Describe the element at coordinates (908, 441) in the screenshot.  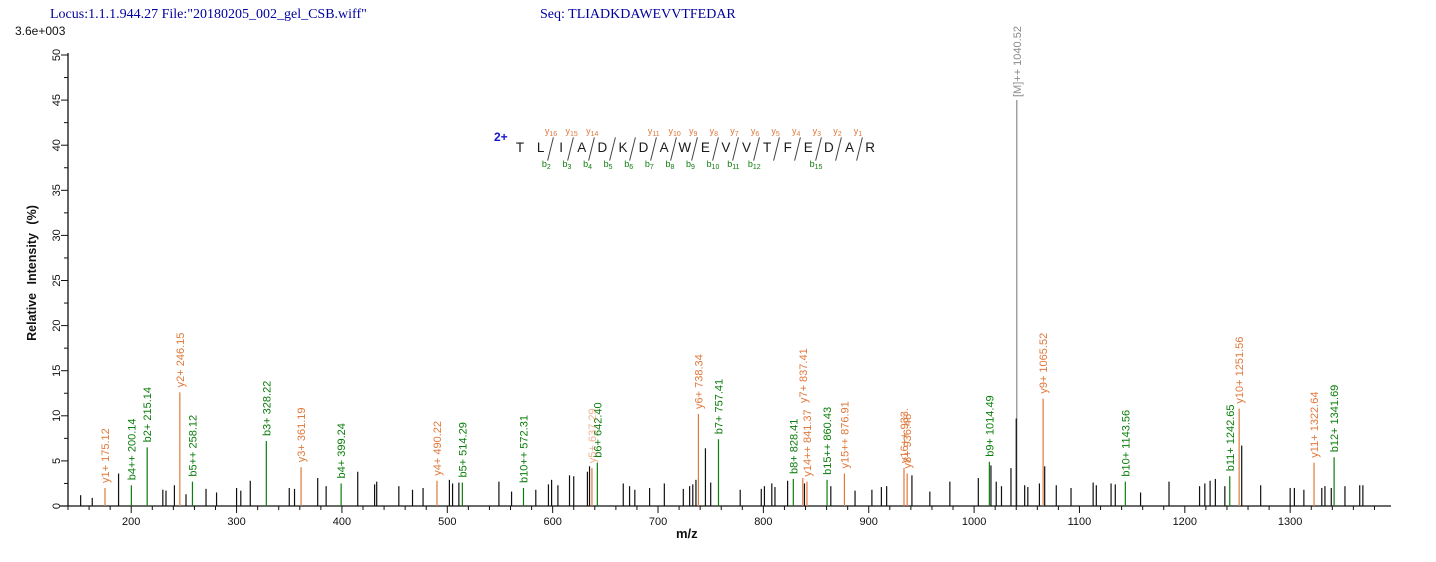
I see `peak-label: y8+ 936.48` at that location.